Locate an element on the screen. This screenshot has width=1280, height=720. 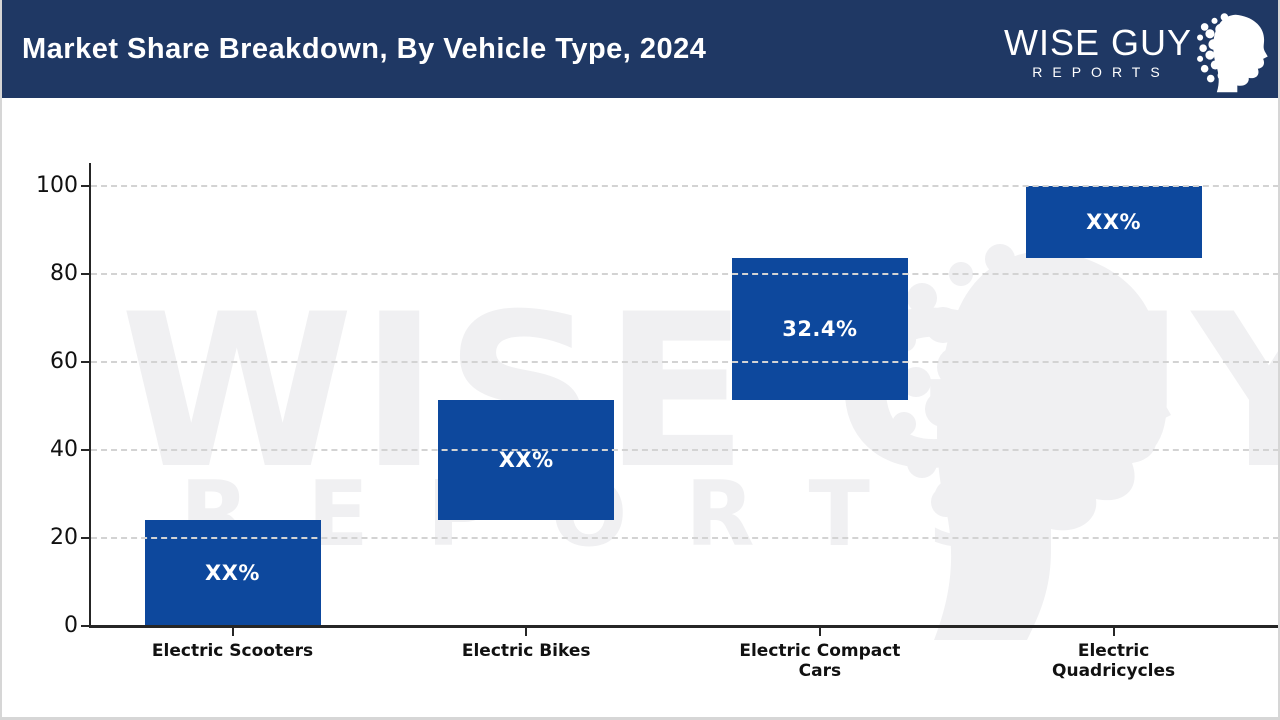
brand-logo: WISE GUY REPORTS is located at coordinates (1137, 50).